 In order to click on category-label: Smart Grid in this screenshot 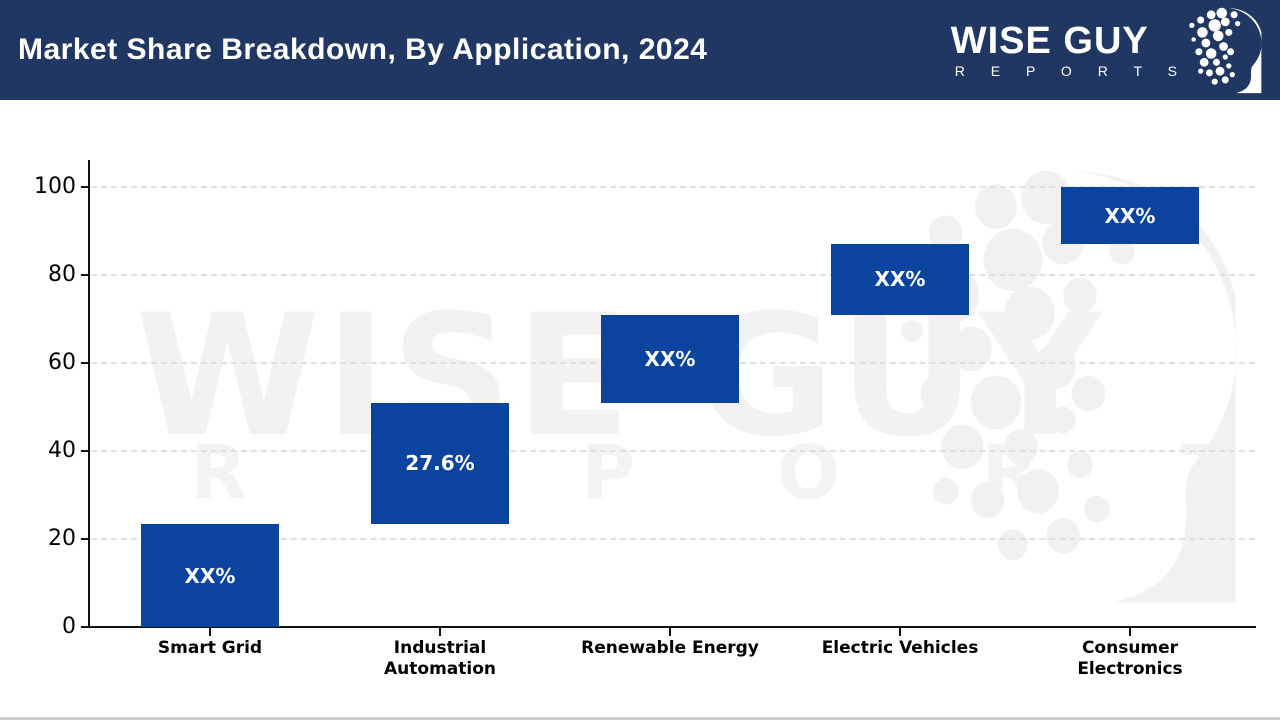, I will do `click(210, 648)`.